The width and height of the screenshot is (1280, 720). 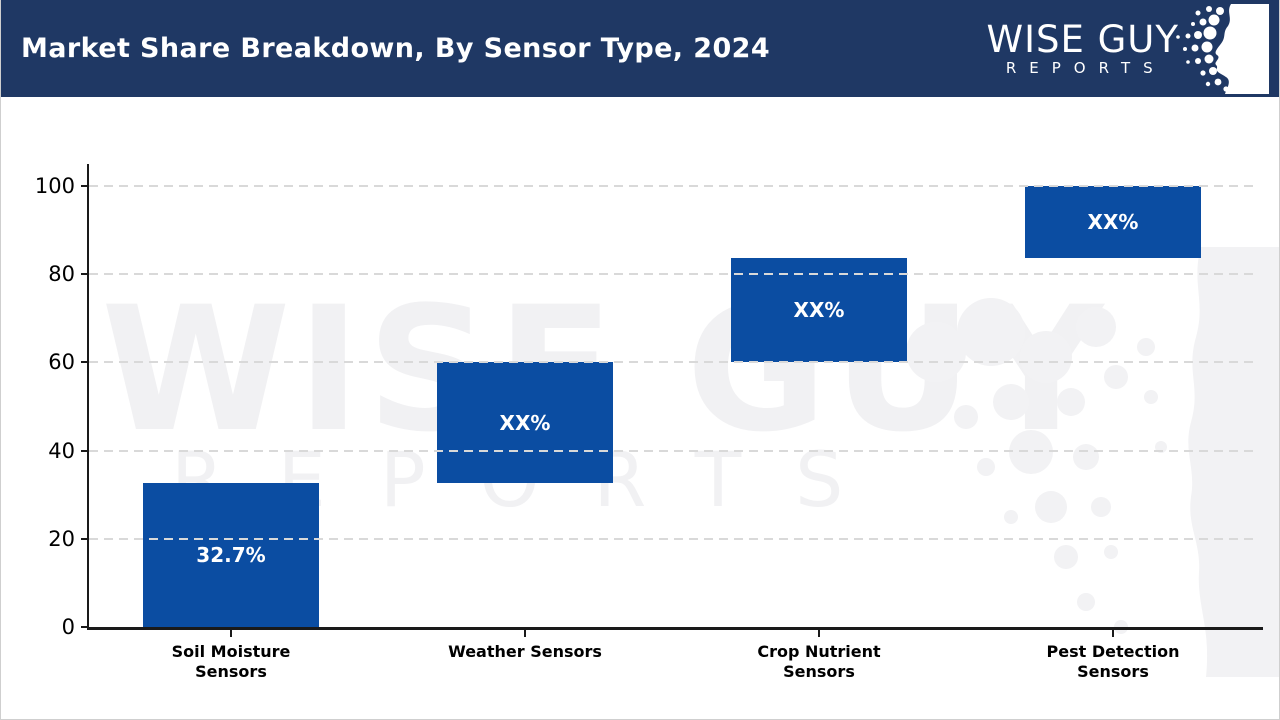 I want to click on brand-subtitle: REPORTS, so click(x=1085, y=67).